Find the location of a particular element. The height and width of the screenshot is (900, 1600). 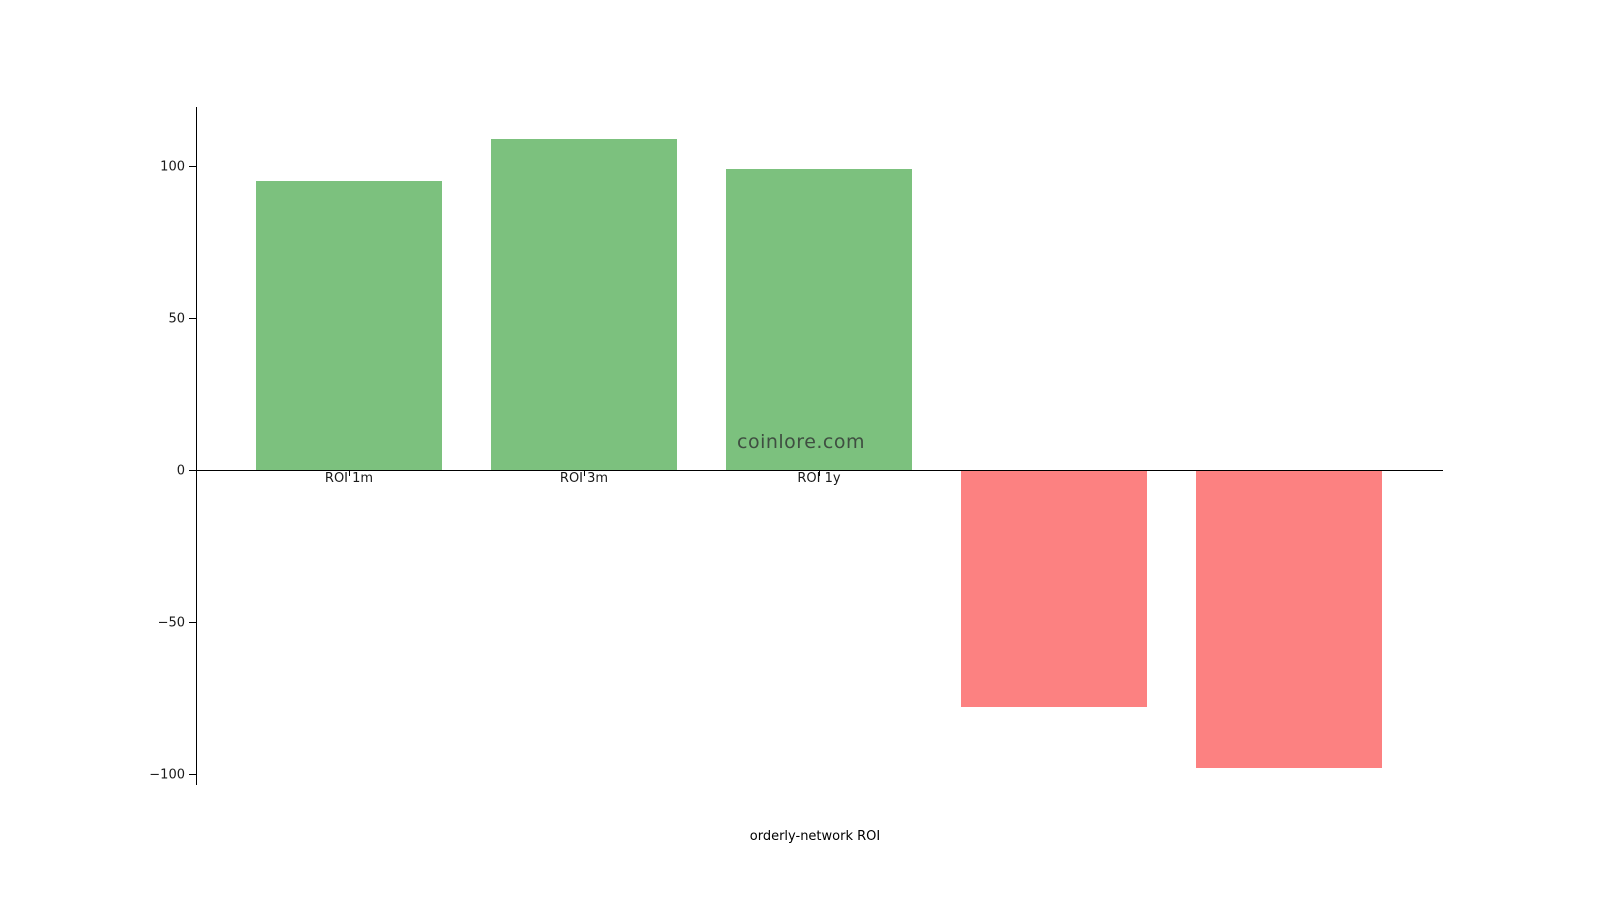

y-tick--100 is located at coordinates (192, 774).